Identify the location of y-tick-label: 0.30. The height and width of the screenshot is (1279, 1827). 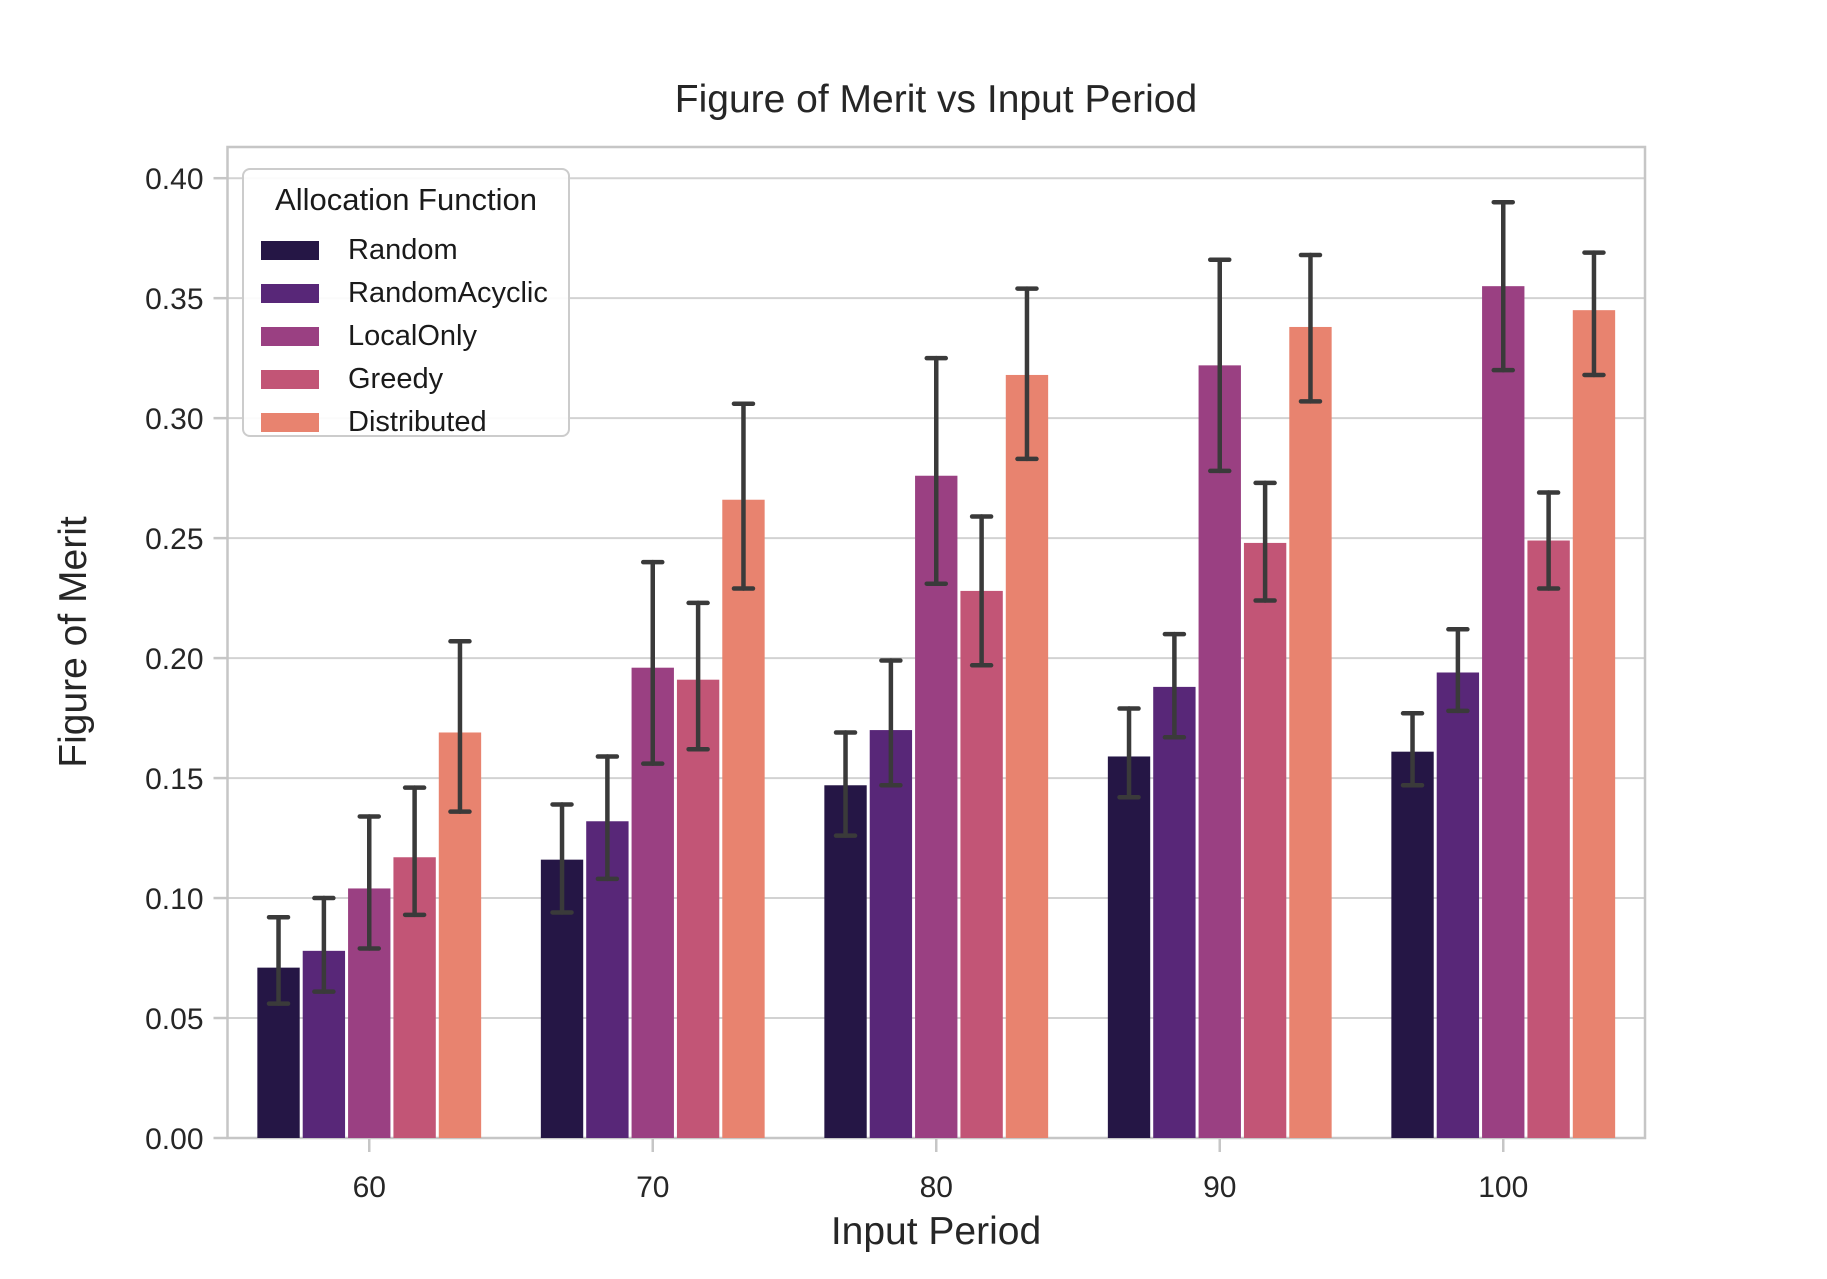
(174, 419).